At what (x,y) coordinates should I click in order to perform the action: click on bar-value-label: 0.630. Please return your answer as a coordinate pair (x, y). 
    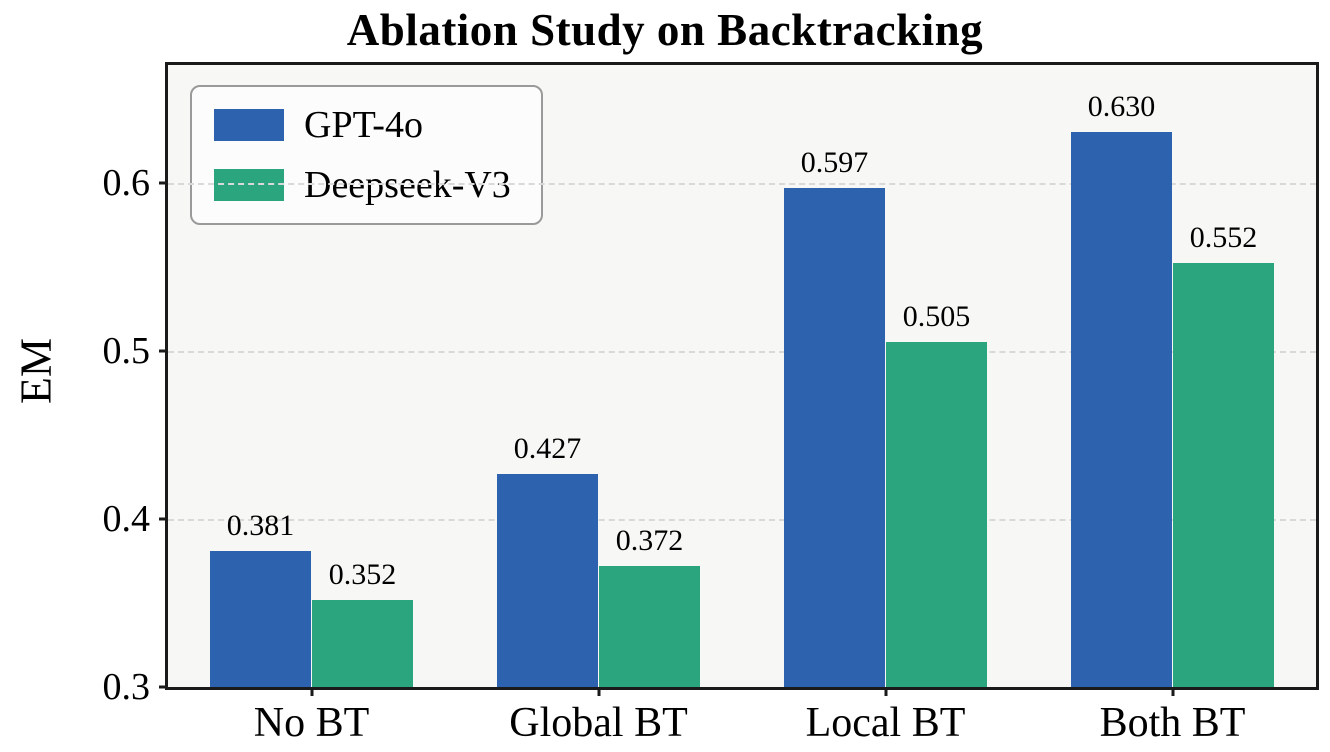
    Looking at the image, I should click on (1121, 107).